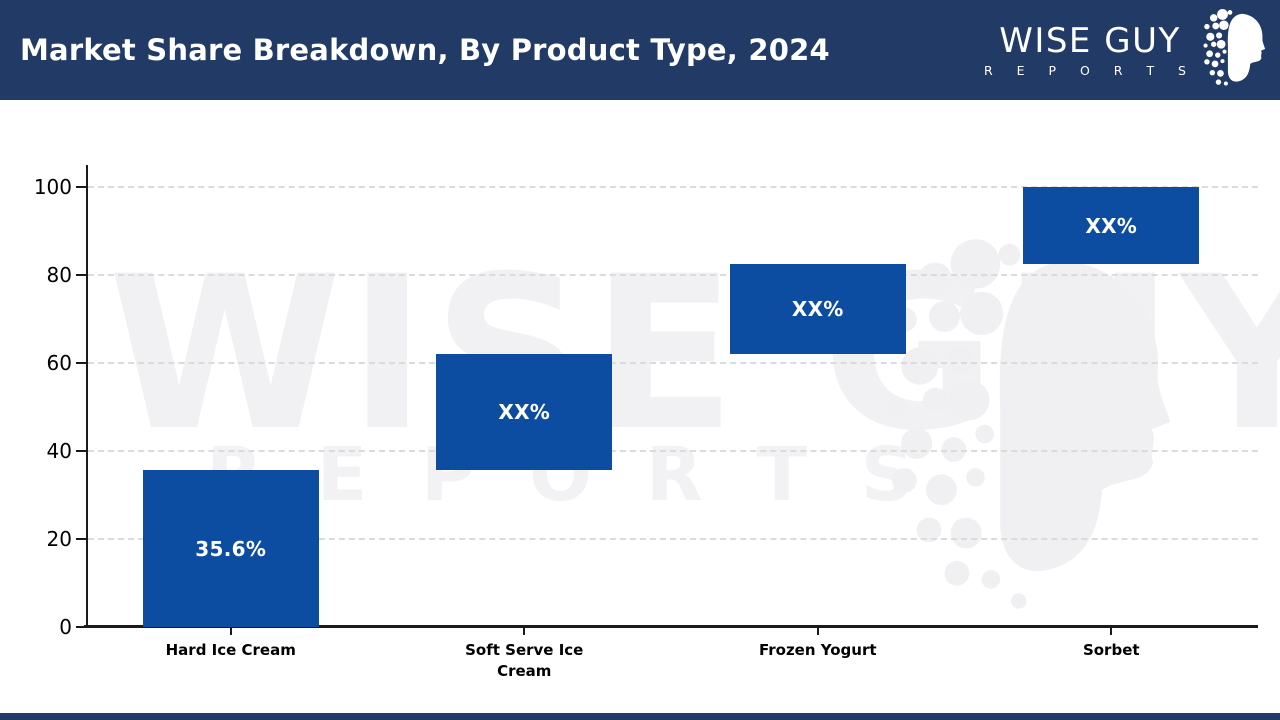 The height and width of the screenshot is (720, 1280). What do you see at coordinates (1234, 51) in the screenshot?
I see `logo-face-icon` at bounding box center [1234, 51].